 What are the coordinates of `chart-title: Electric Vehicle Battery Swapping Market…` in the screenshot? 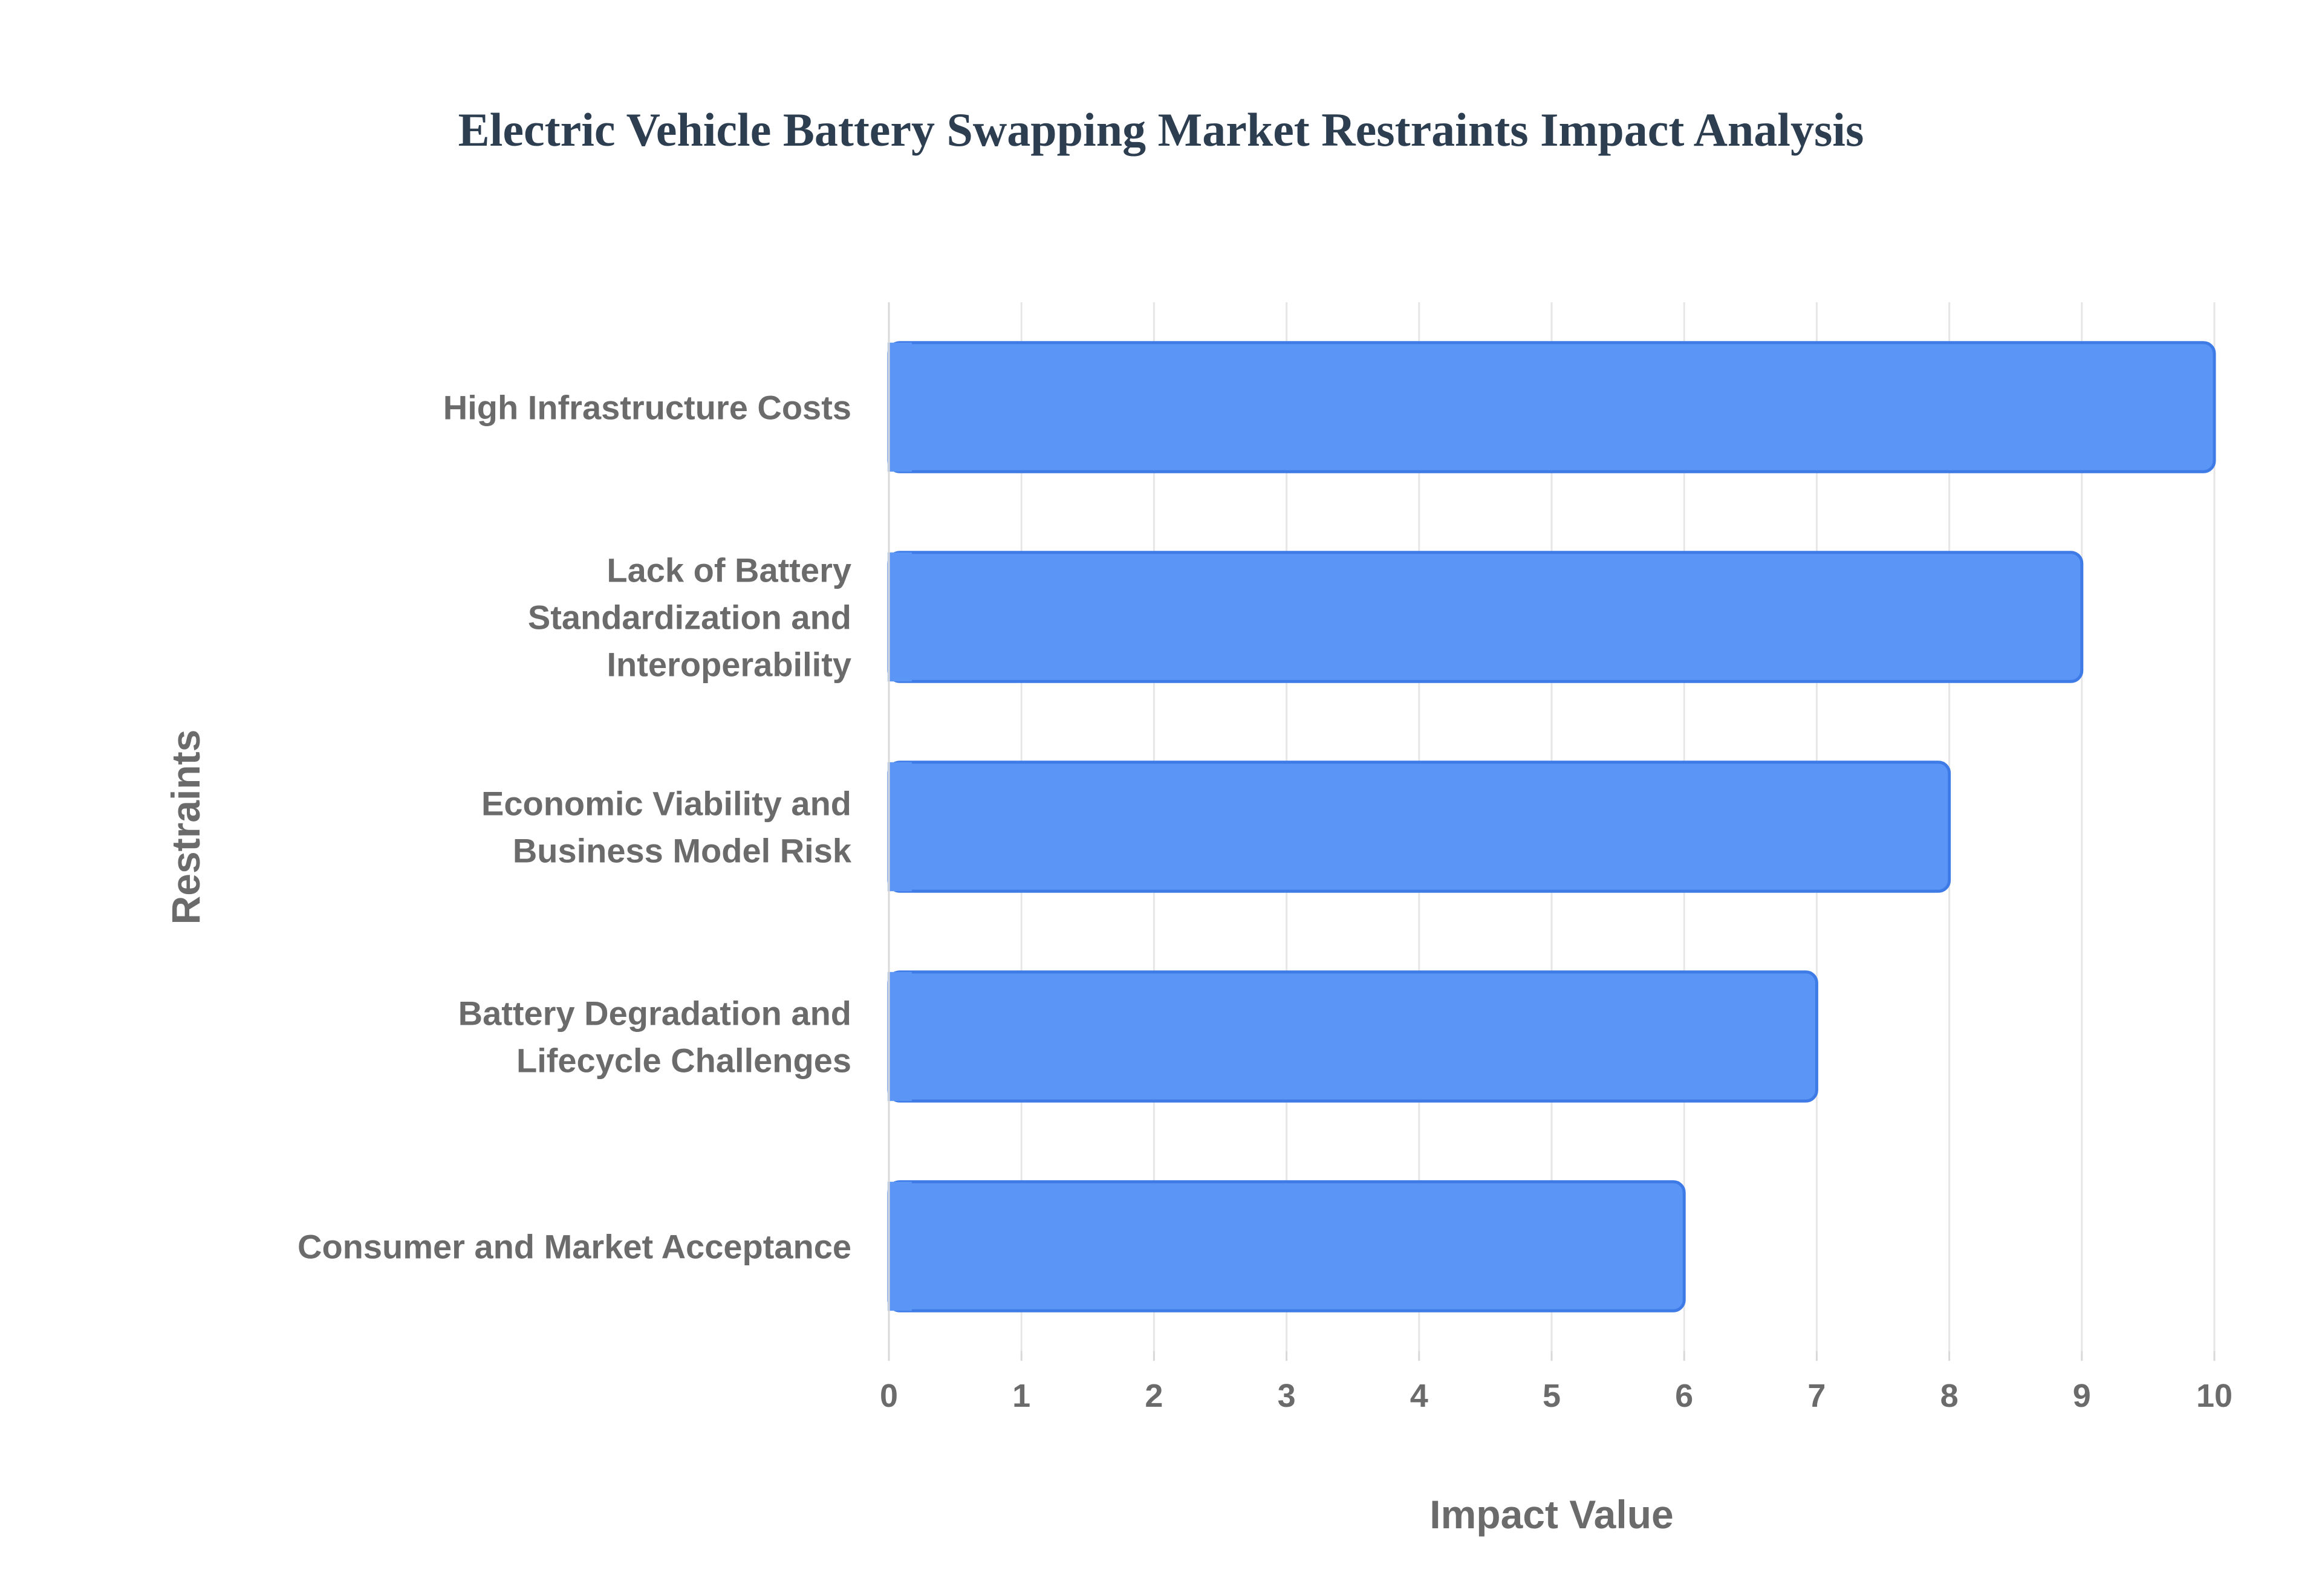 It's located at (1161, 129).